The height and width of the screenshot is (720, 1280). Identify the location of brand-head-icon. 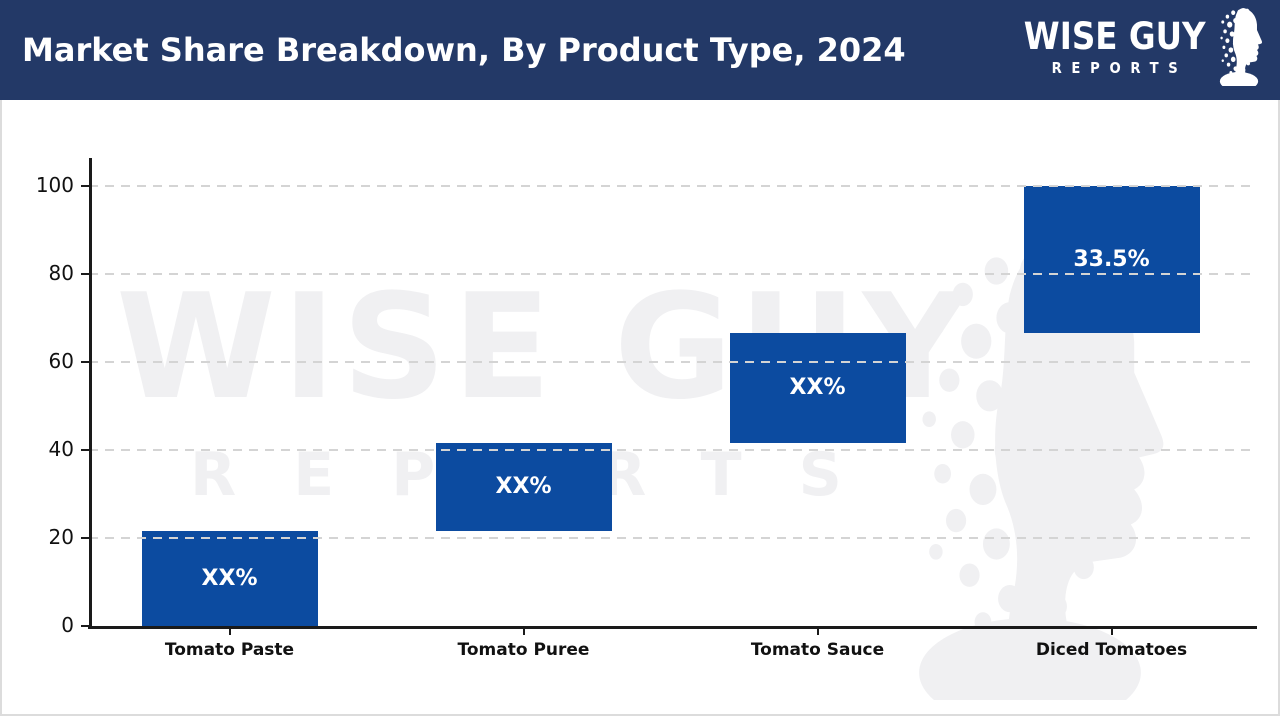
(1241, 47).